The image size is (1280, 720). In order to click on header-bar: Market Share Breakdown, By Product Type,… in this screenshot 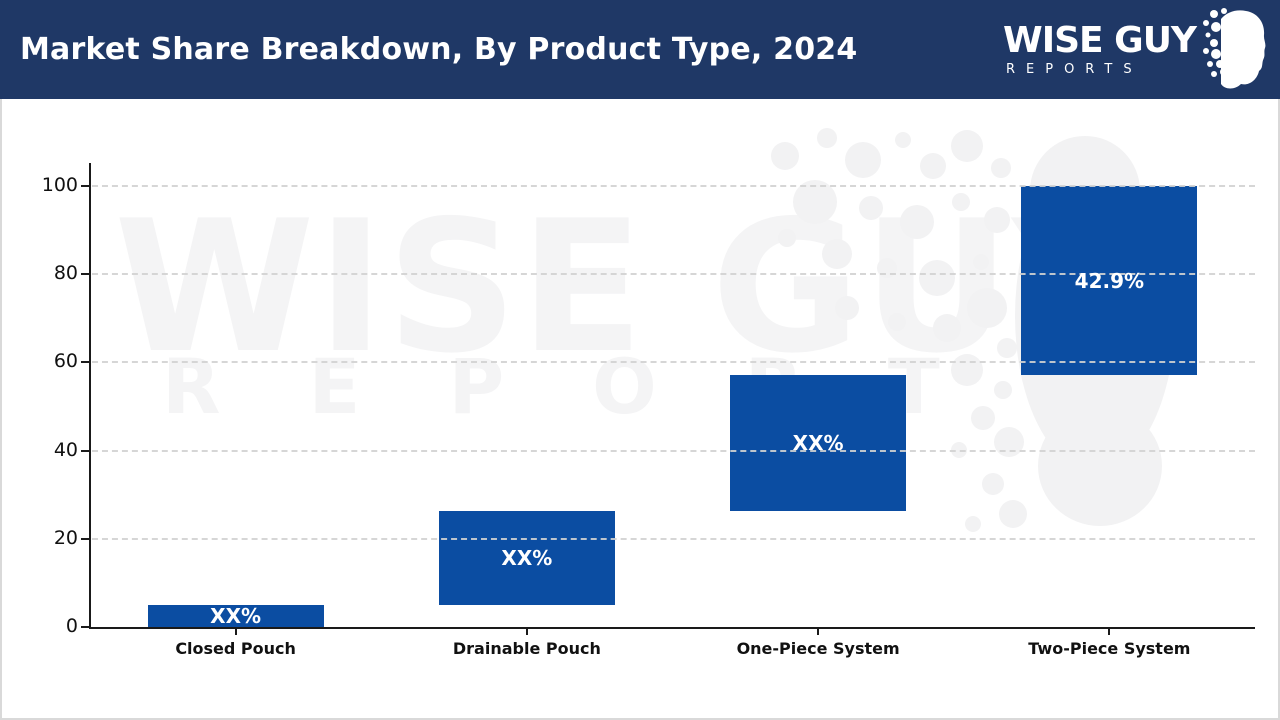, I will do `click(640, 49)`.